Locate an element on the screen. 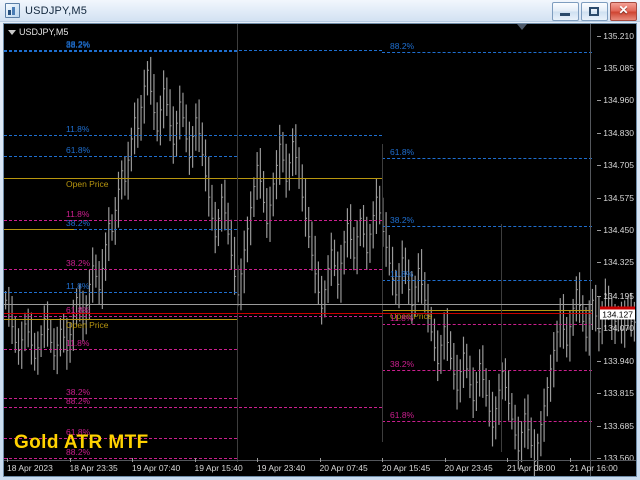 The height and width of the screenshot is (480, 640). price-tick-label: 135.210 is located at coordinates (615, 36).